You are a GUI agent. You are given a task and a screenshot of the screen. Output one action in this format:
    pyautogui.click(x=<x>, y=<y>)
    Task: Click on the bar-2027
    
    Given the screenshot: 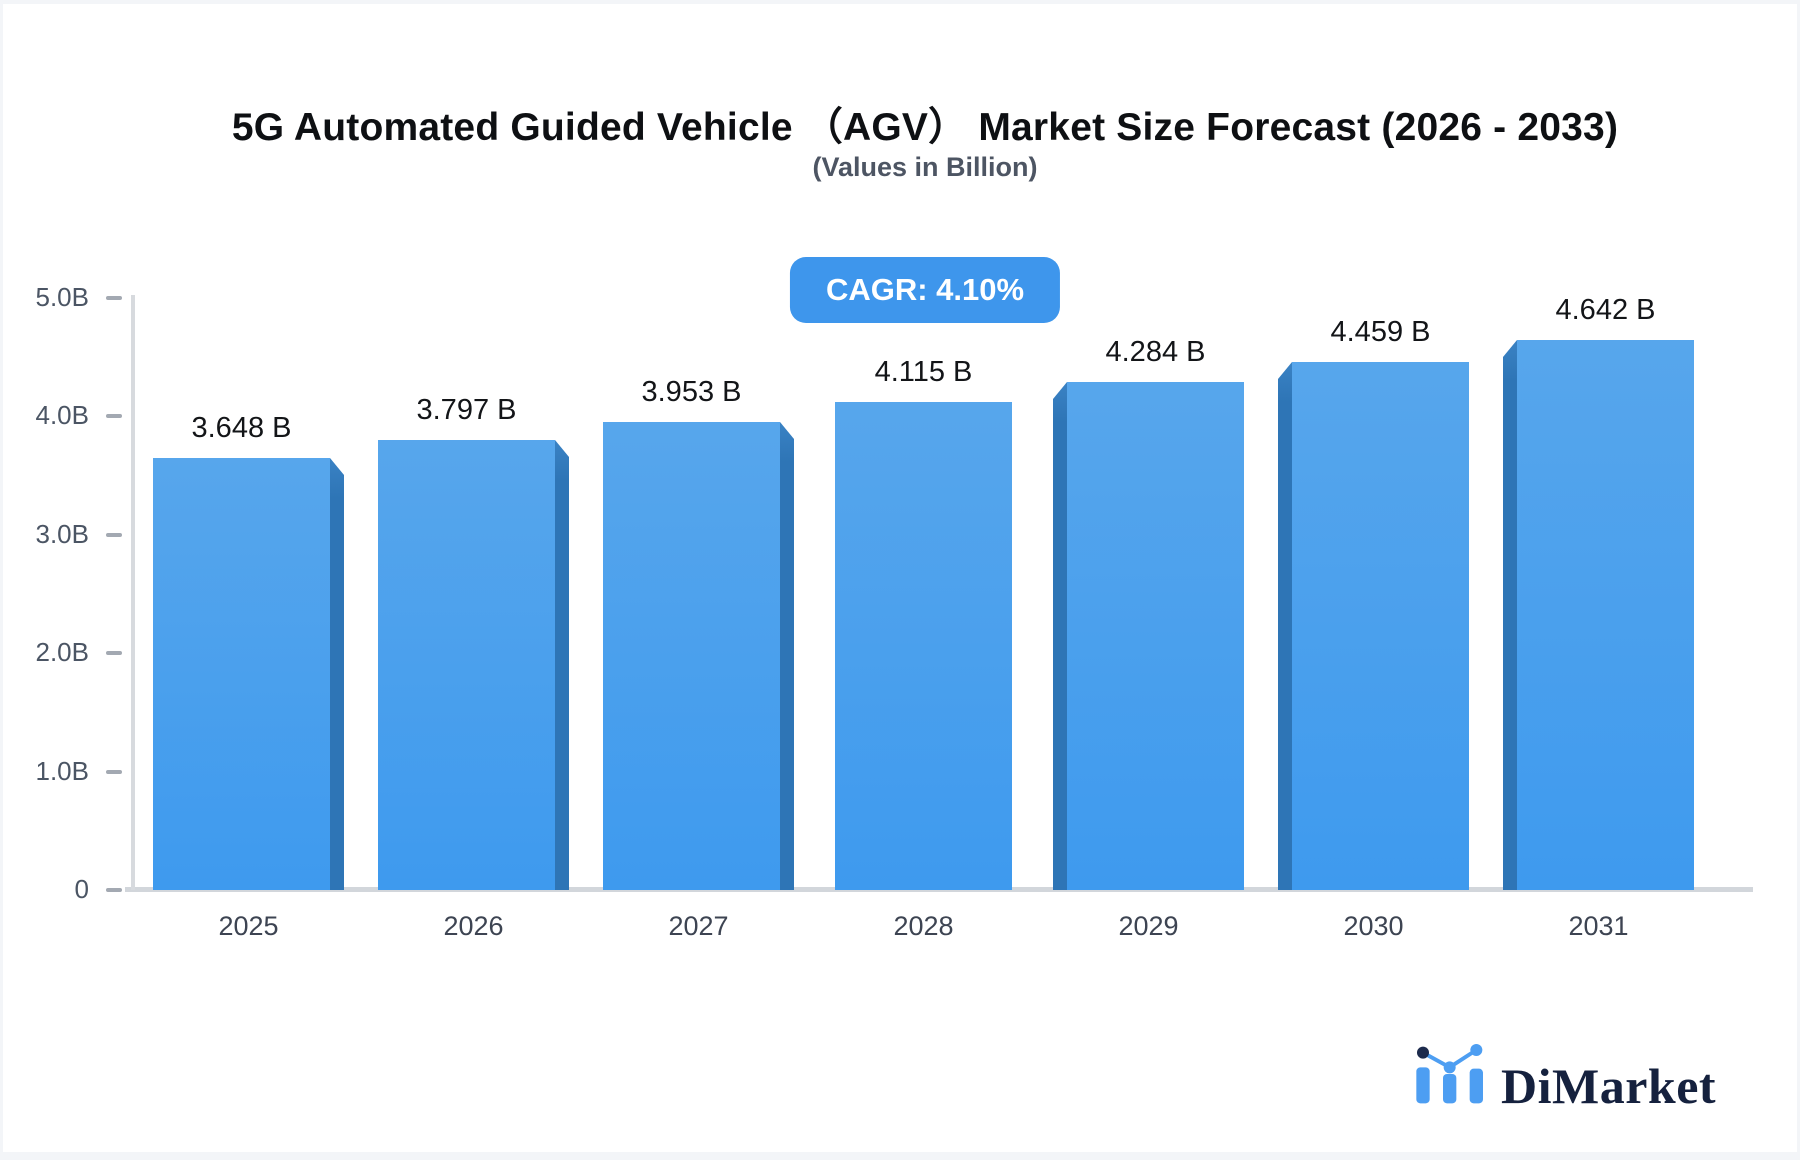 What is the action you would take?
    pyautogui.click(x=691, y=656)
    